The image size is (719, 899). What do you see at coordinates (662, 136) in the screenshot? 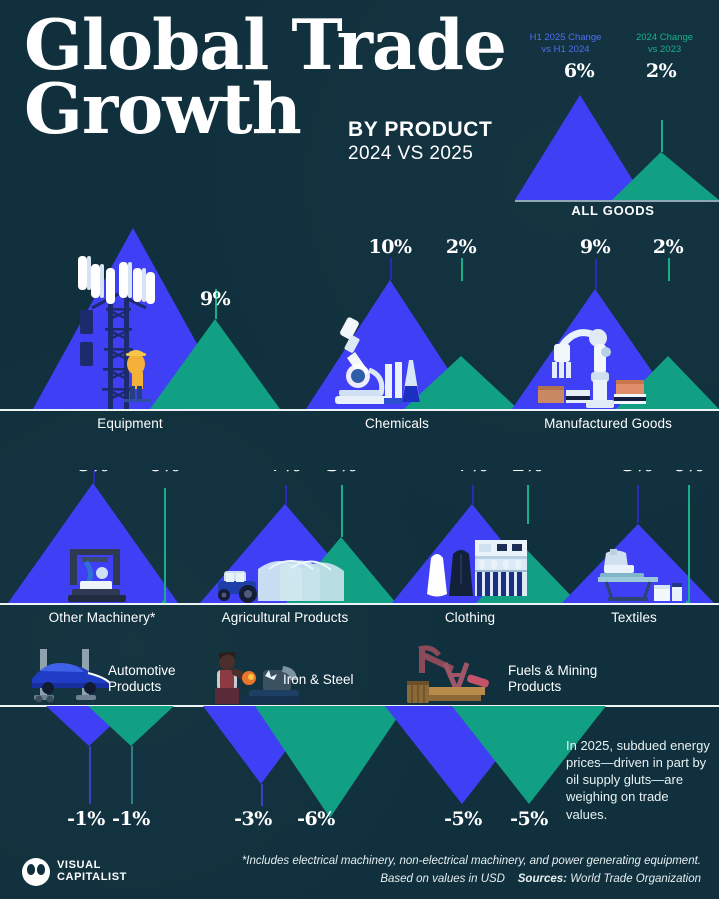
I see `hero-stem-2024` at bounding box center [662, 136].